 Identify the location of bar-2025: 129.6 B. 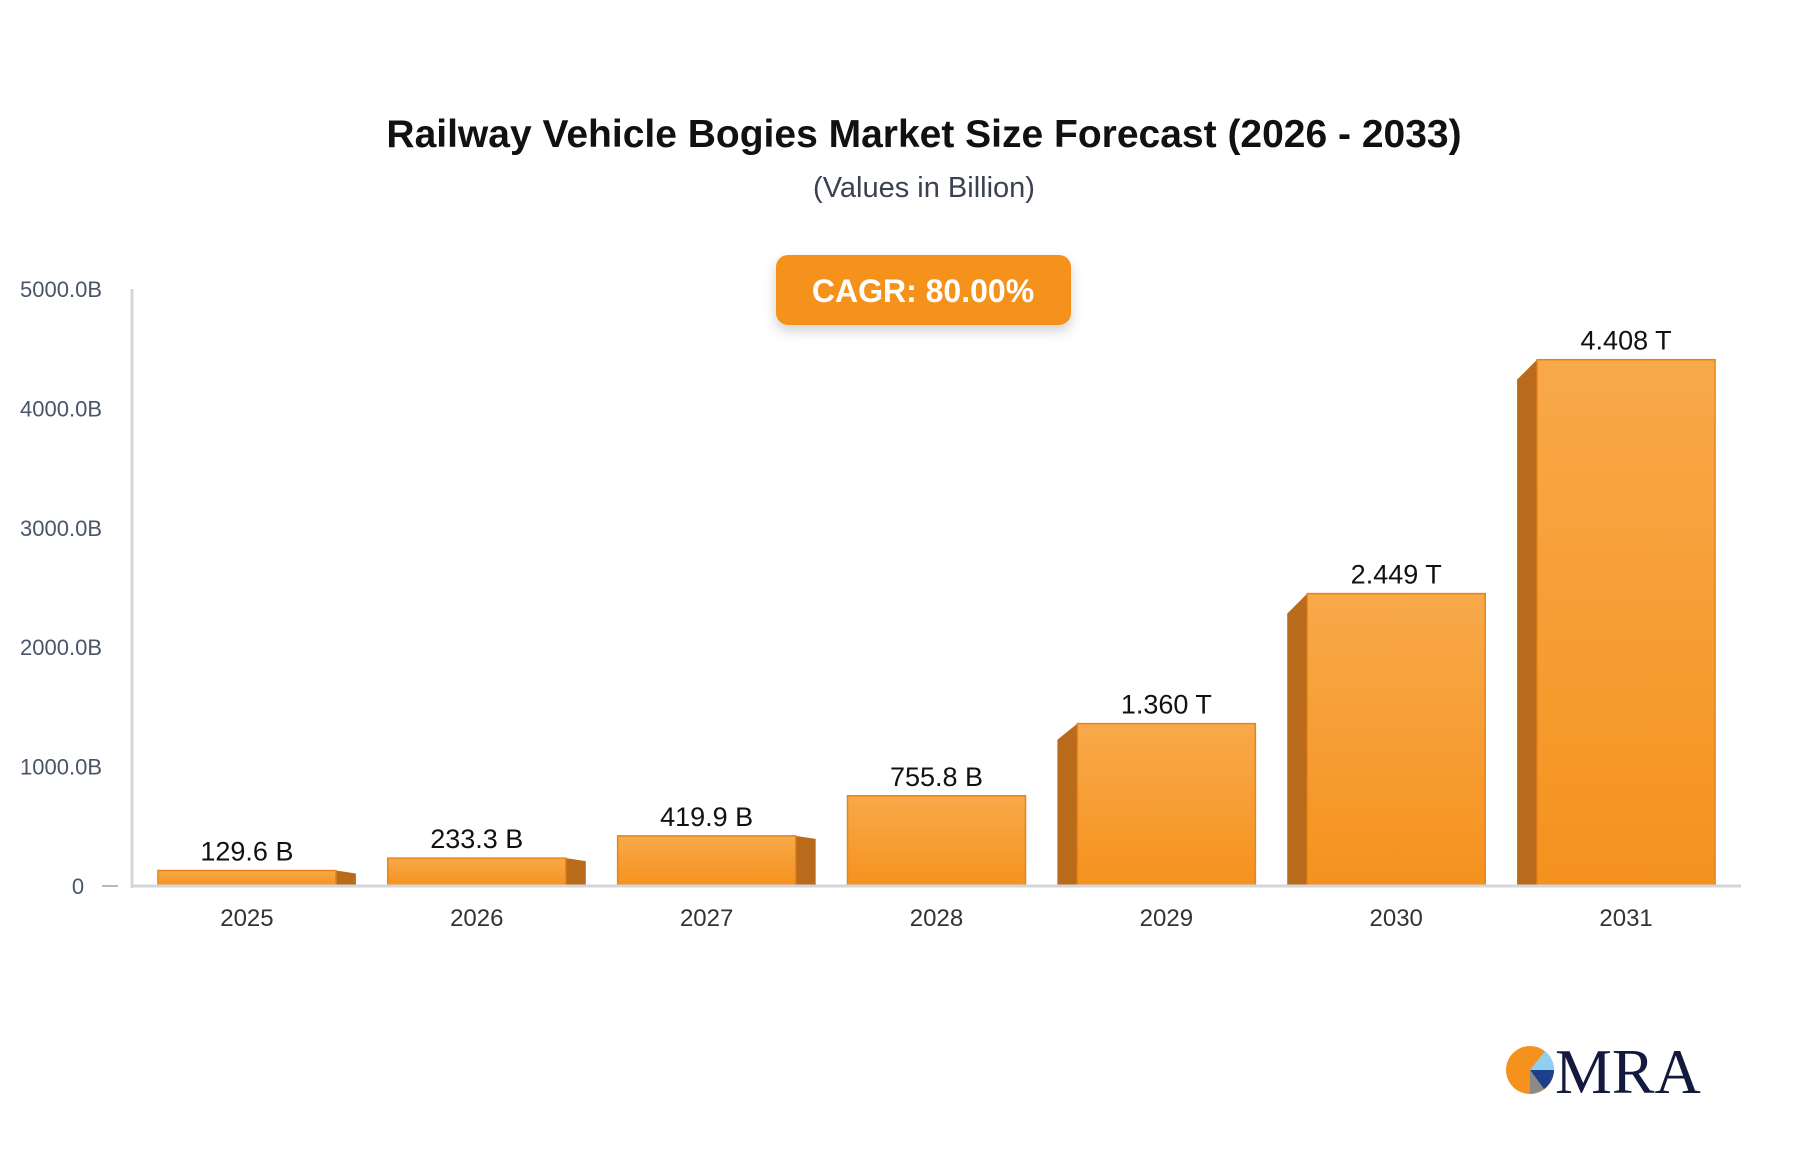
(256, 862).